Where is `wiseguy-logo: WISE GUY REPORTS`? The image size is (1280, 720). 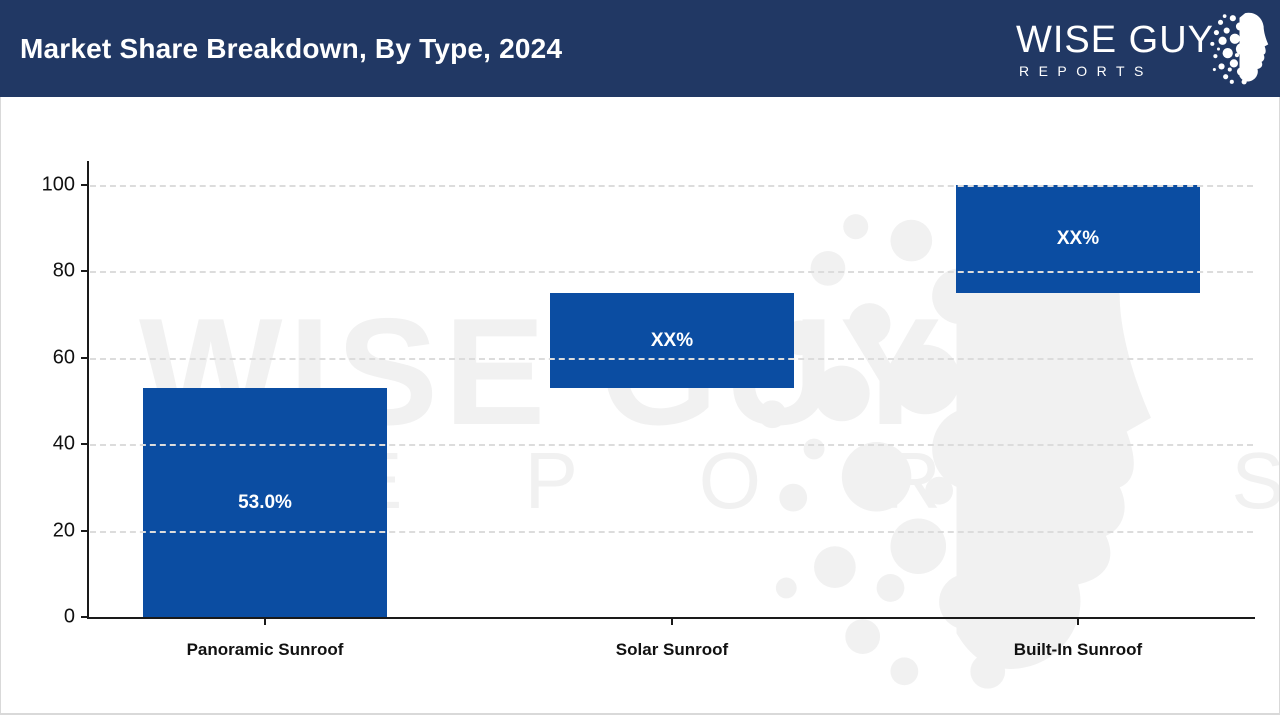
wiseguy-logo: WISE GUY REPORTS is located at coordinates (1140, 49).